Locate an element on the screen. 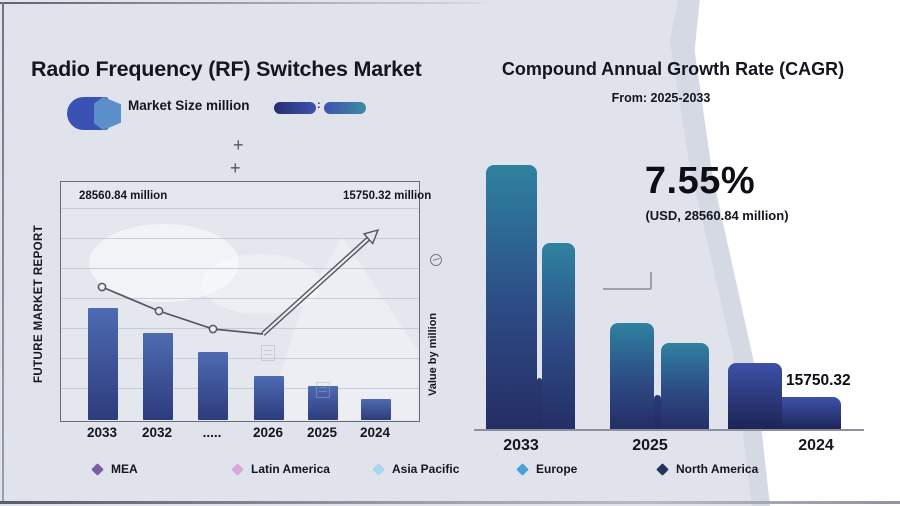 The height and width of the screenshot is (506, 900). legend-item: Europe is located at coordinates (547, 469).